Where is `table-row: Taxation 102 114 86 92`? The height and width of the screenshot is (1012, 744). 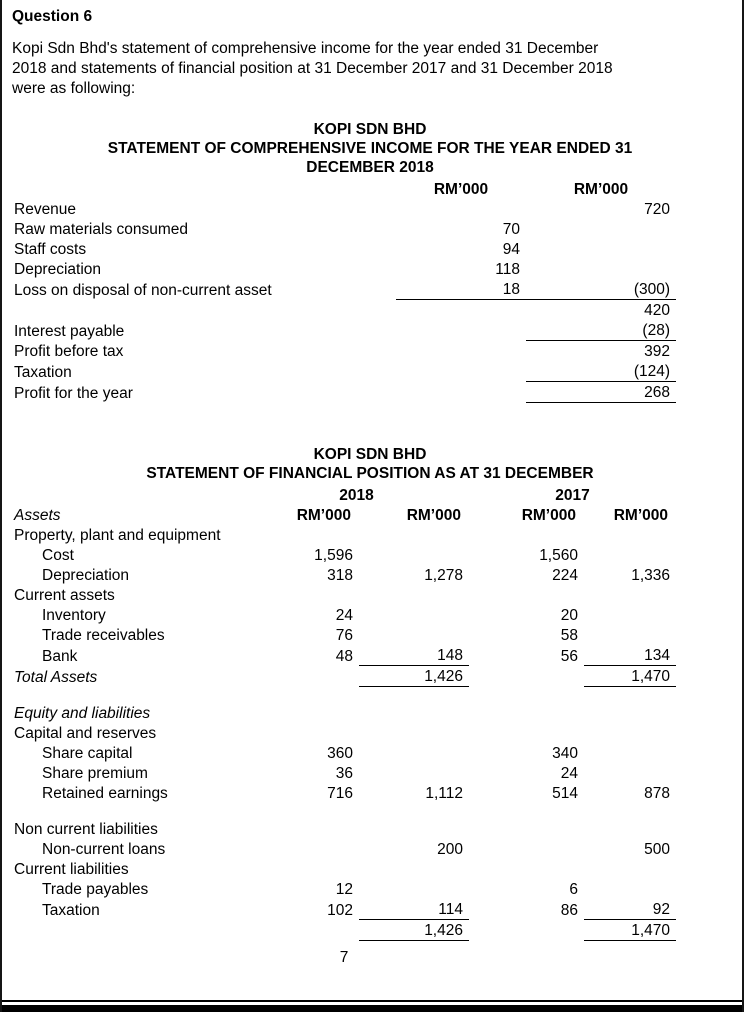 table-row: Taxation 102 114 86 92 is located at coordinates (344, 909).